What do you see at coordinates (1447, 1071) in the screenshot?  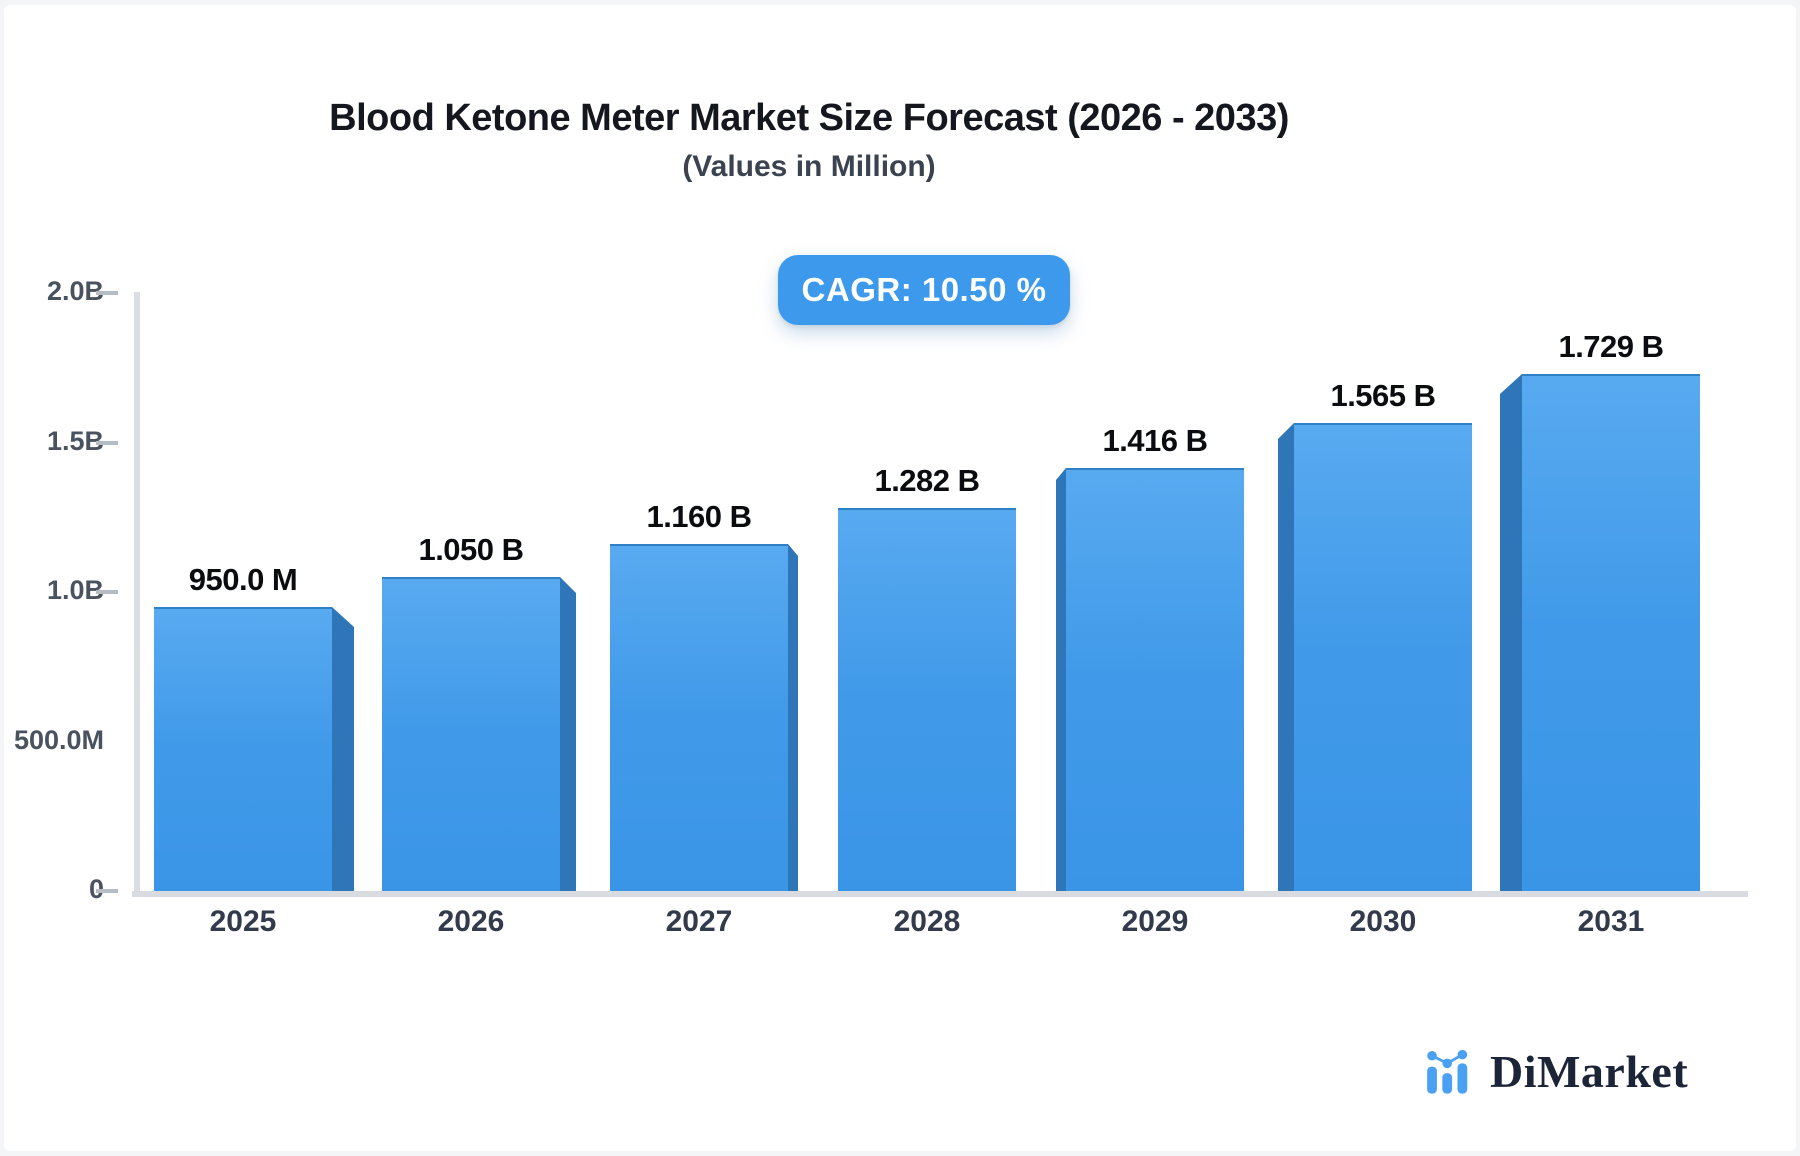 I see `dimarket-logo-icon` at bounding box center [1447, 1071].